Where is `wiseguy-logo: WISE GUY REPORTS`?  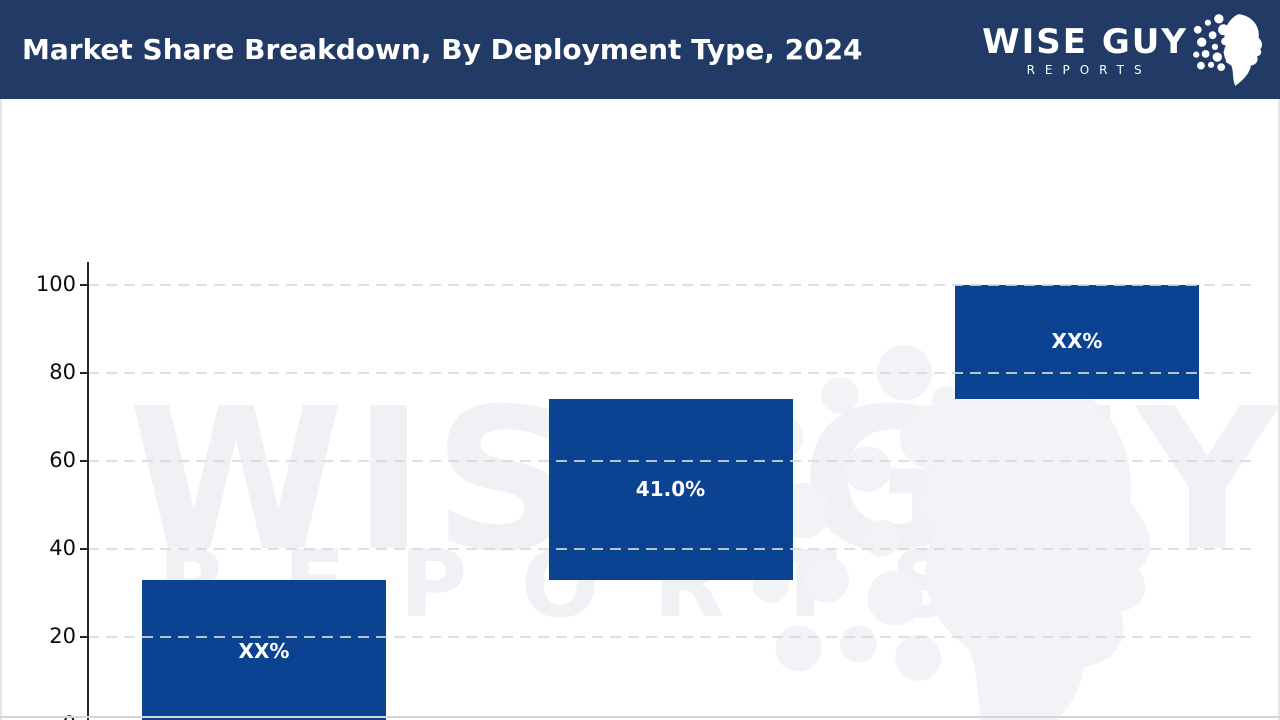
wiseguy-logo: WISE GUY REPORTS is located at coordinates (1125, 50).